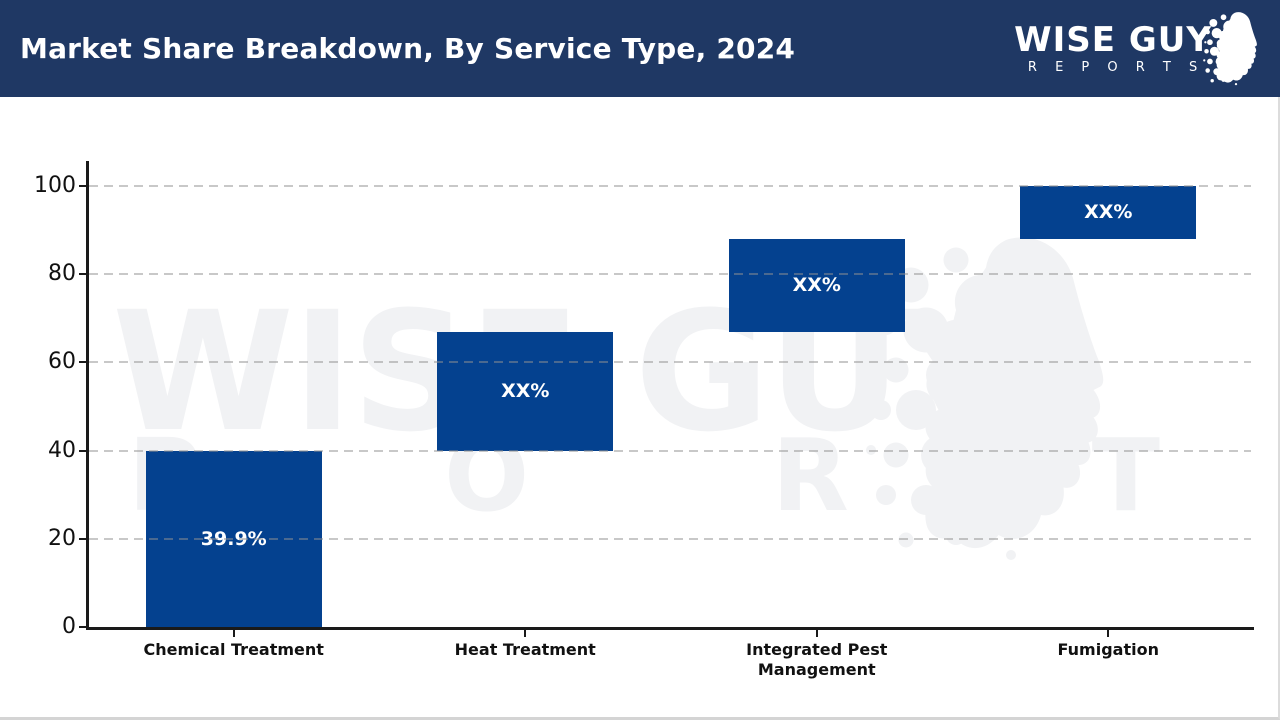  I want to click on bar-heat-treatment: XX%, so click(525, 391).